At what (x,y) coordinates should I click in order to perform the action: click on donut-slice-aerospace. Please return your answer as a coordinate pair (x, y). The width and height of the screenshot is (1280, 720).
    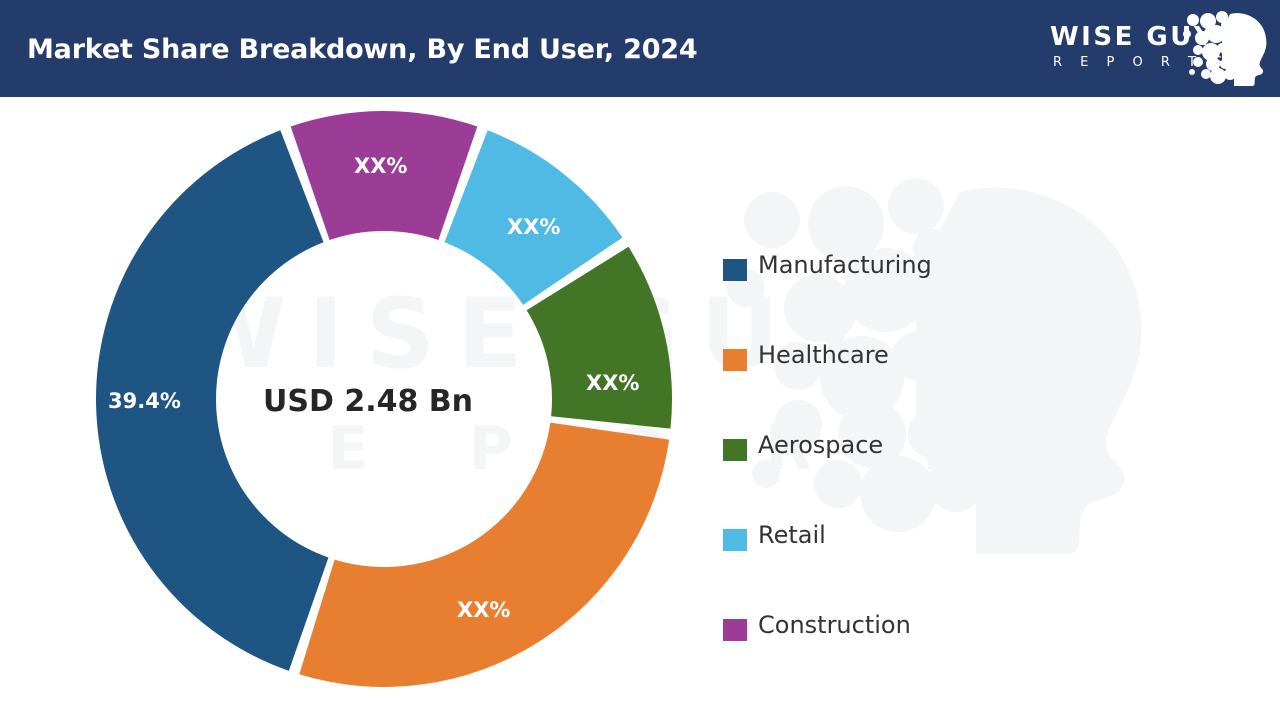
    Looking at the image, I should click on (599, 337).